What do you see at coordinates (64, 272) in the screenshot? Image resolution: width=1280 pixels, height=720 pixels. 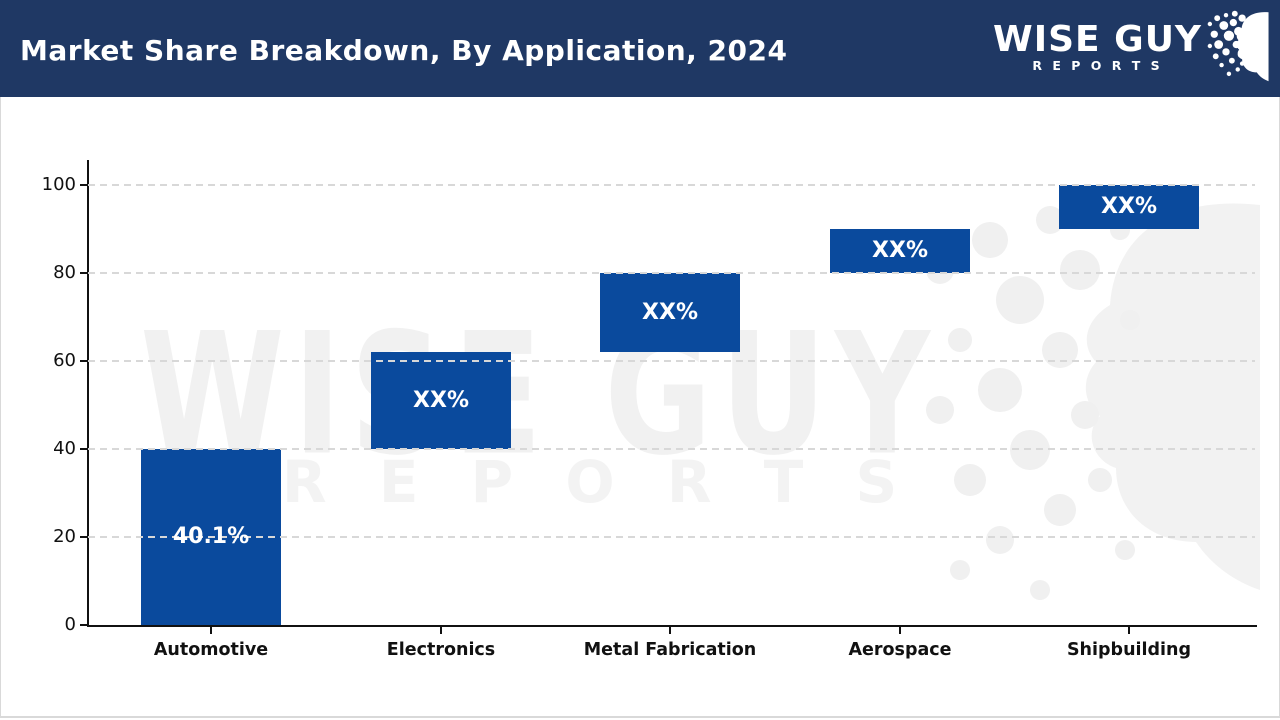 I see `y-tick-label: 80` at bounding box center [64, 272].